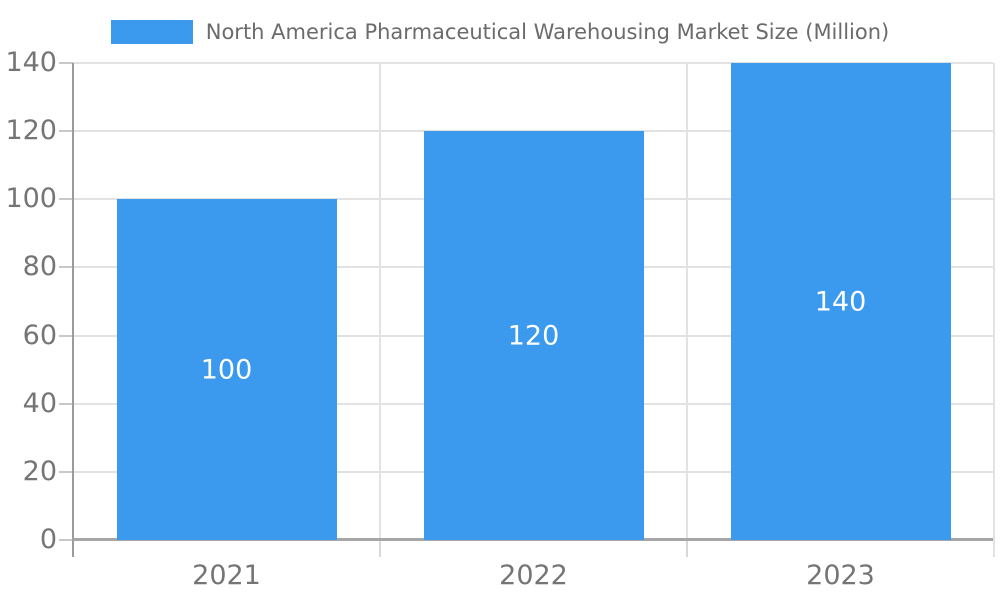 This screenshot has height=600, width=1000. I want to click on bar: 100, so click(226, 369).